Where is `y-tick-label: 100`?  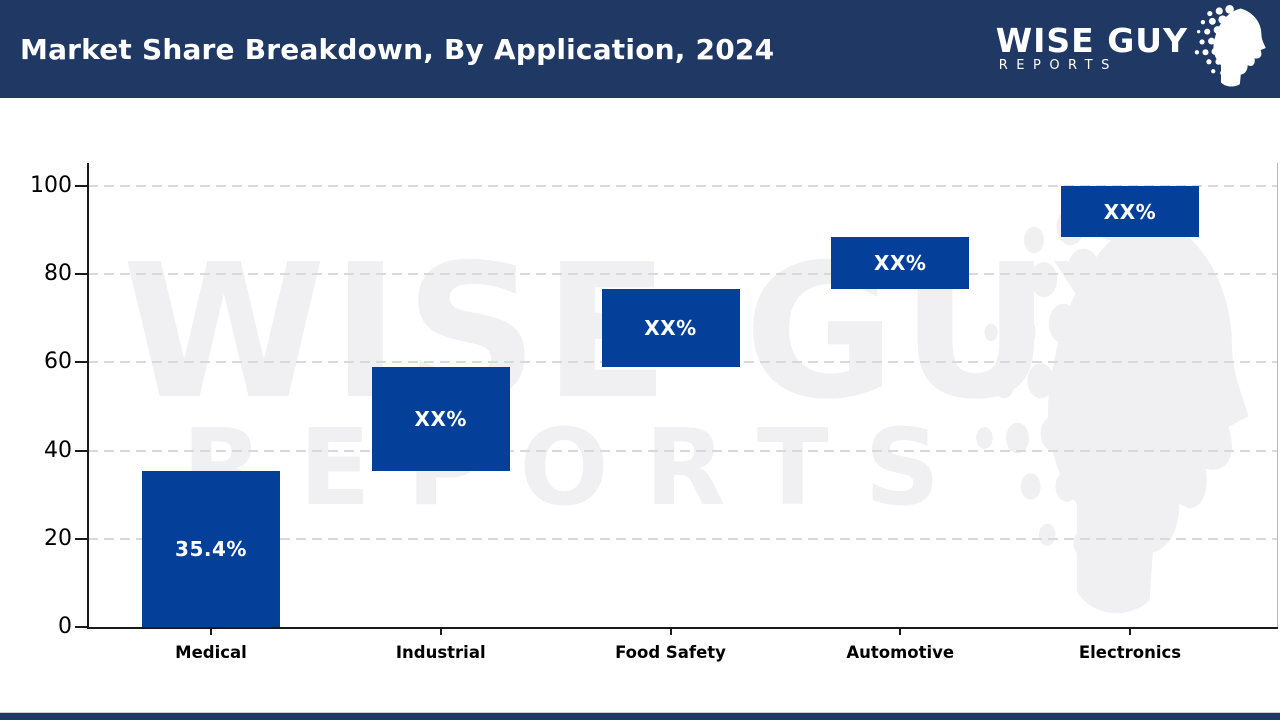
y-tick-label: 100 is located at coordinates (51, 185).